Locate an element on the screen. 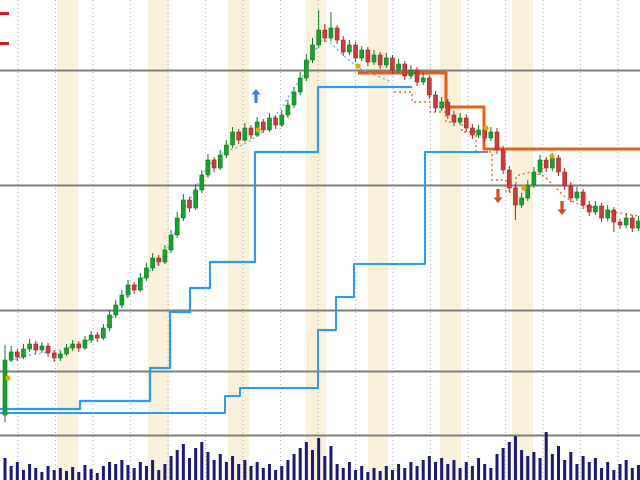  down-arrow-icon is located at coordinates (562, 208).